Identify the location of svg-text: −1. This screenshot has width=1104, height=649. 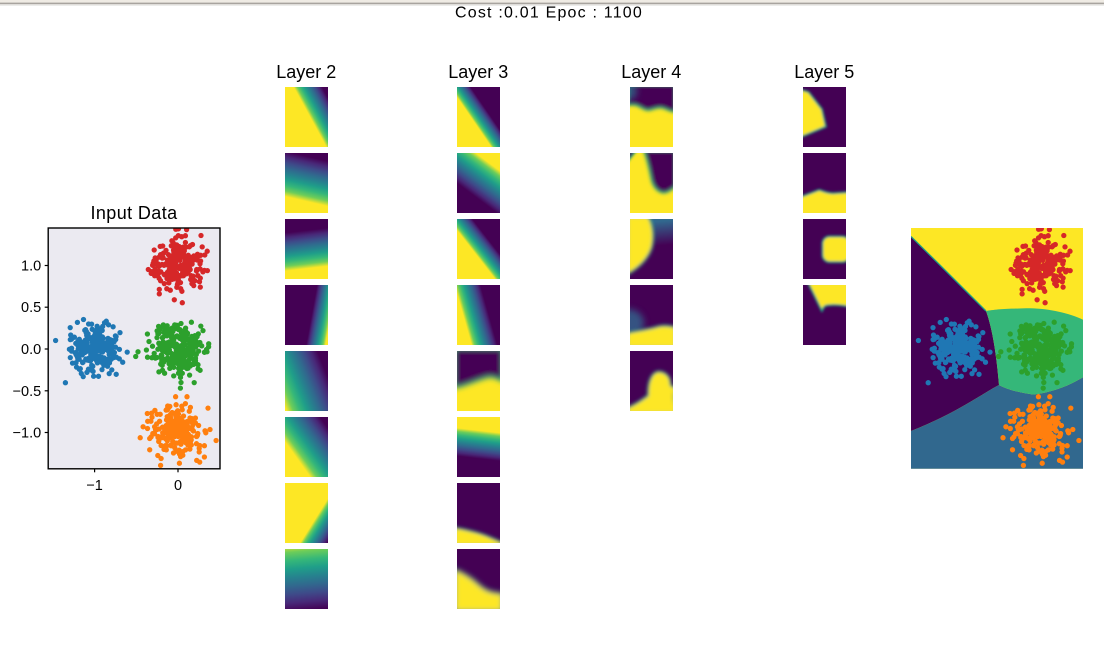
(94, 486).